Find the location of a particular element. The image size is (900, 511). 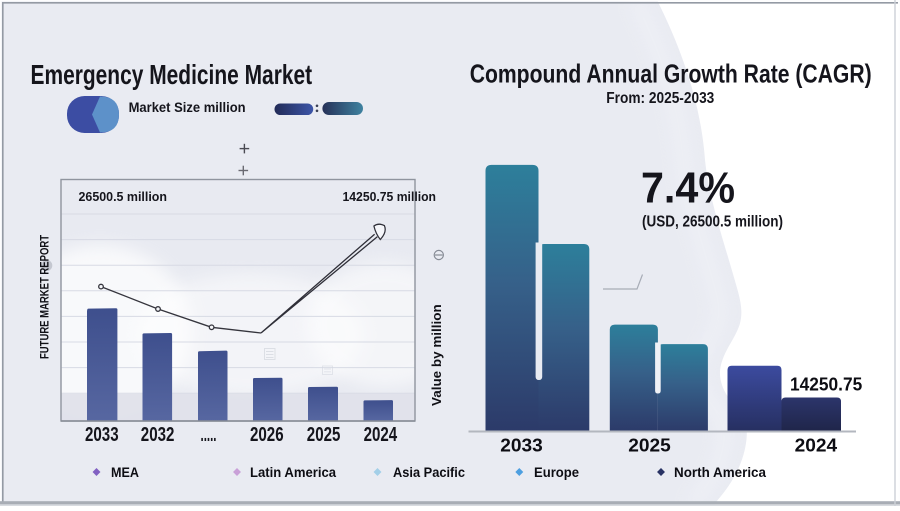

svg-text: 2032 is located at coordinates (158, 435).